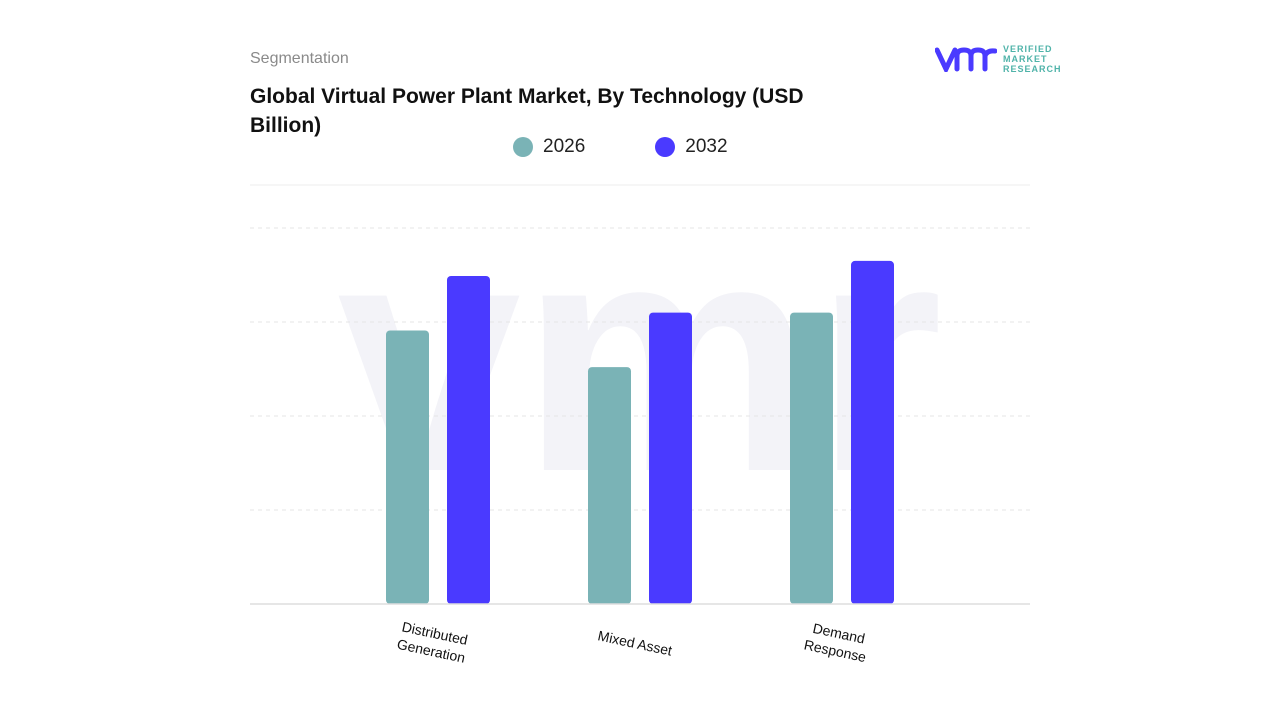 This screenshot has width=1280, height=720. I want to click on bar-2032-mixed-asset, so click(670, 458).